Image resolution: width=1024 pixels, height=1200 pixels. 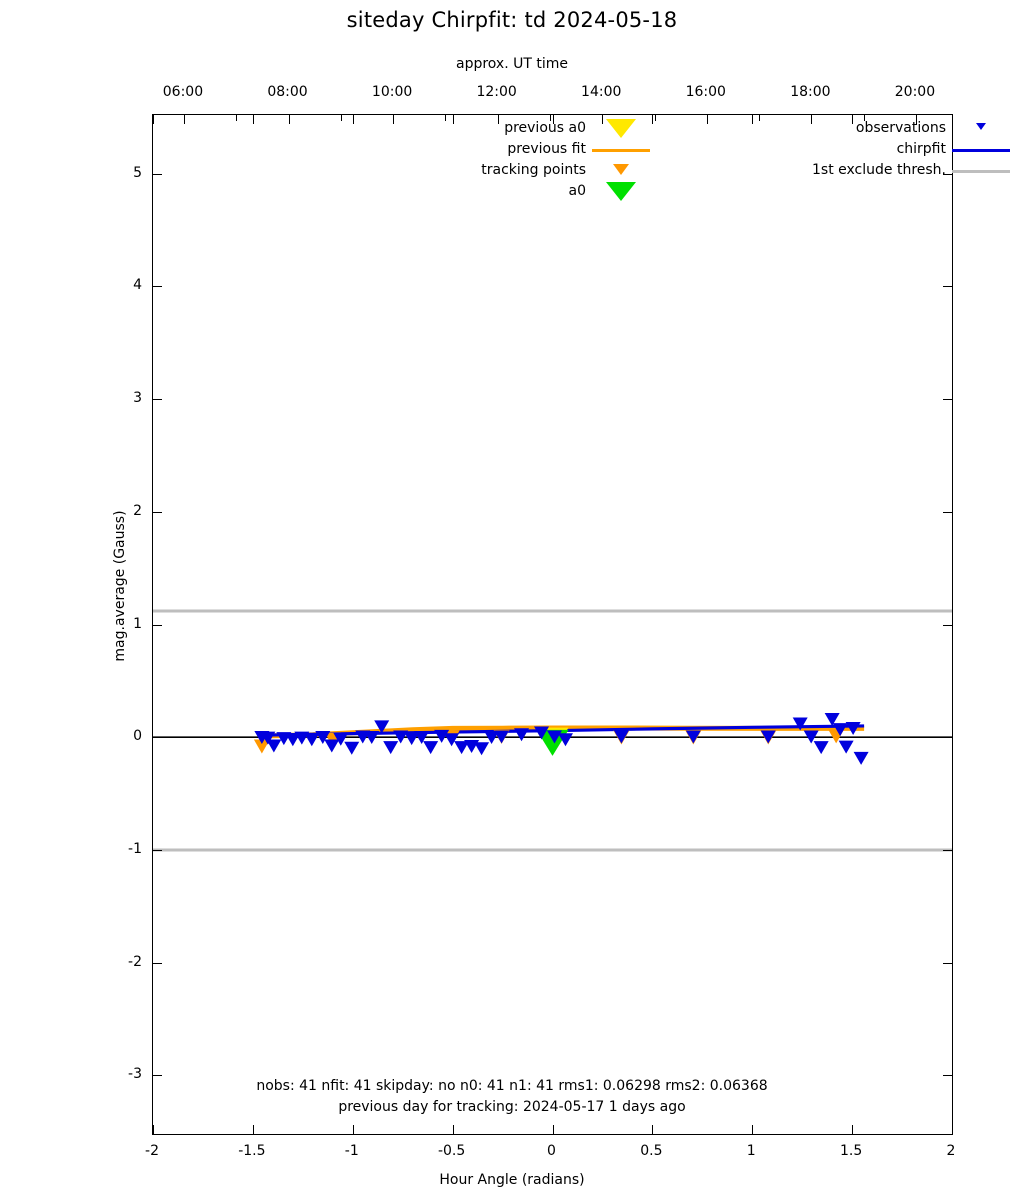 I want to click on x-tick-label-3: -0.5, so click(x=451, y=1151).